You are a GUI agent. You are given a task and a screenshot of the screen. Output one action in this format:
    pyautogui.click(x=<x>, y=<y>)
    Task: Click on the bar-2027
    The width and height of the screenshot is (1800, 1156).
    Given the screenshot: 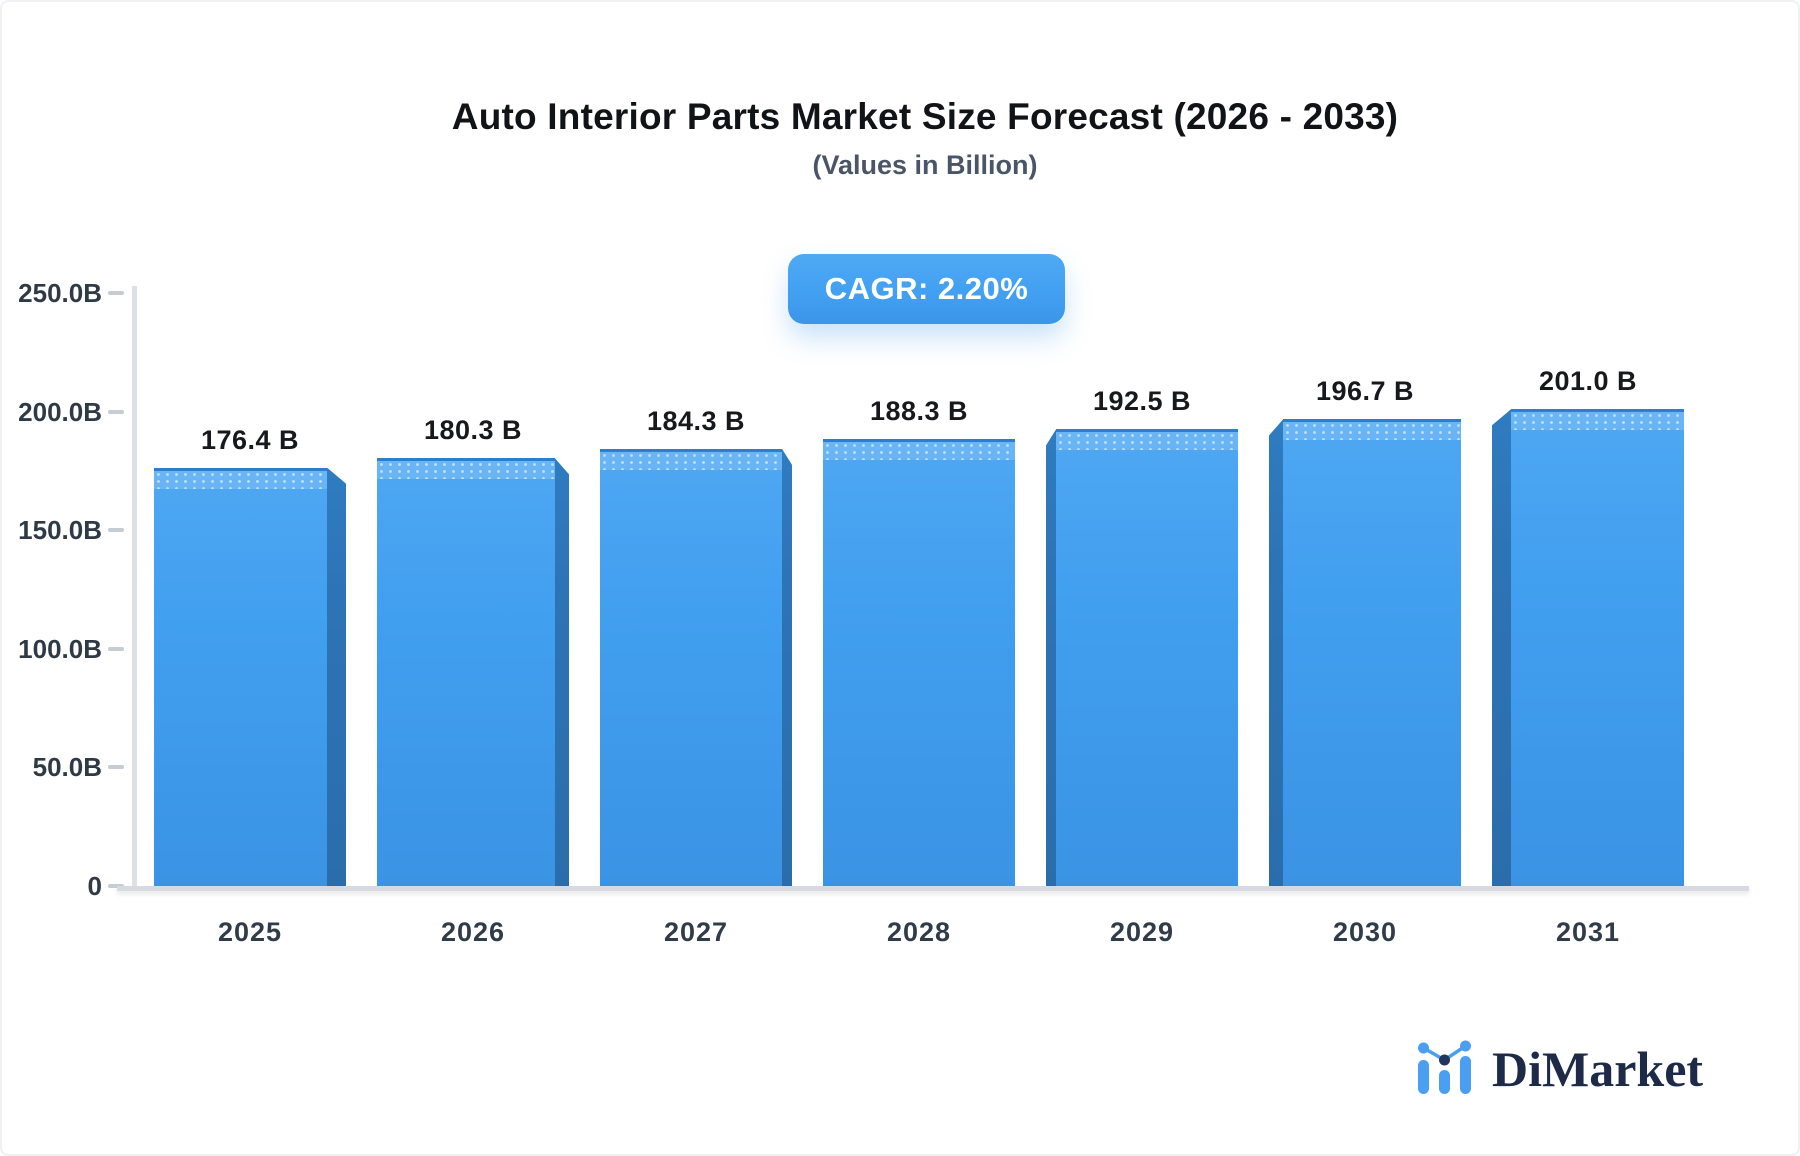 What is the action you would take?
    pyautogui.click(x=696, y=667)
    